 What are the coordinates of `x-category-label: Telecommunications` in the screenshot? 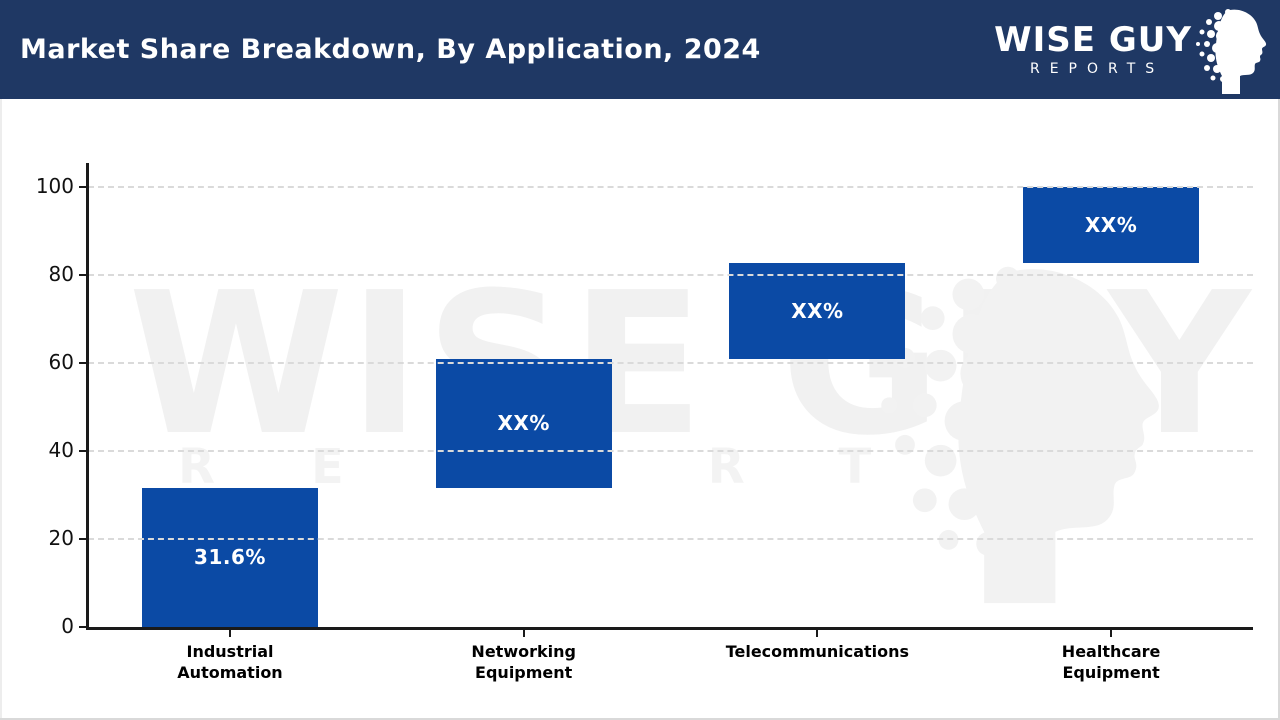 It's located at (817, 651).